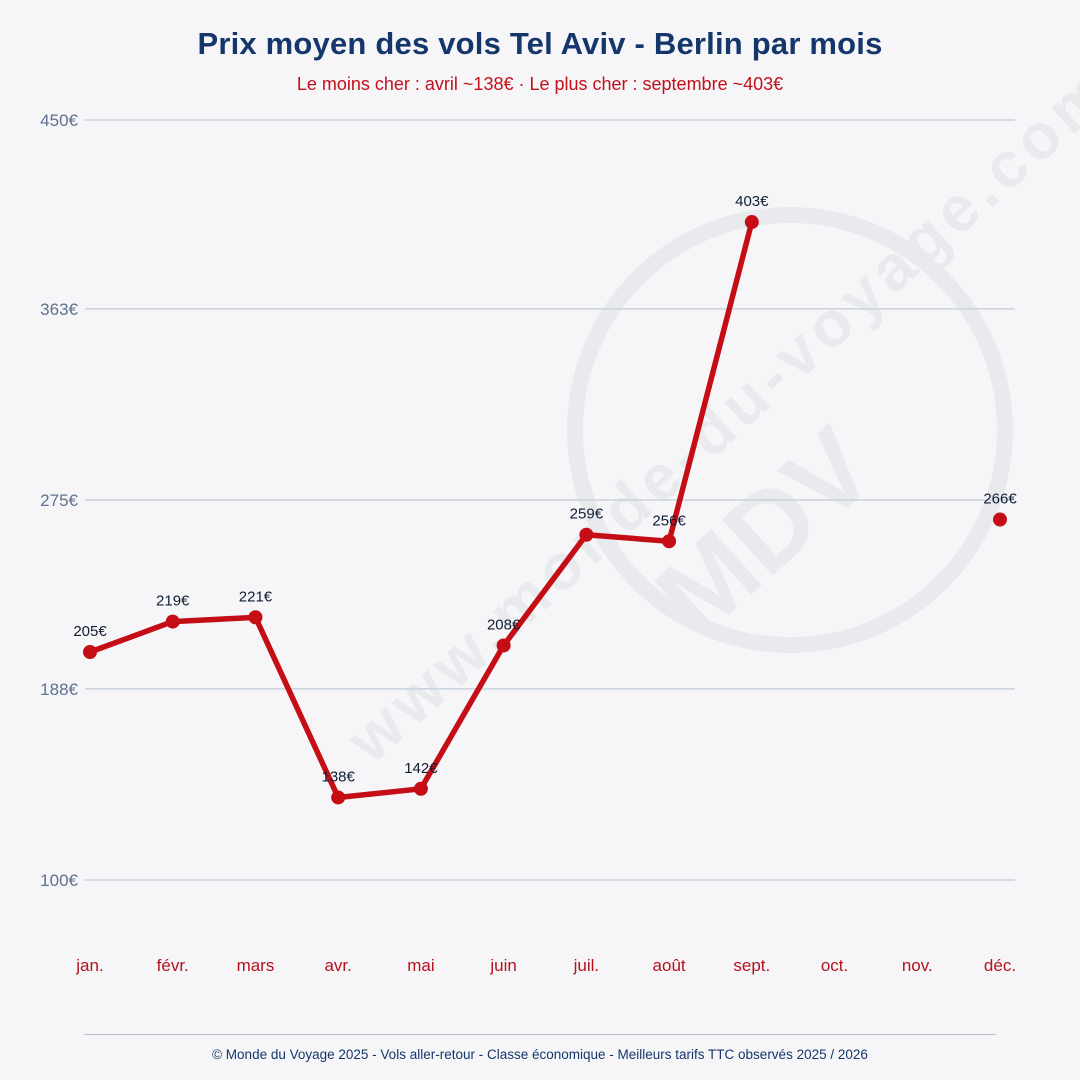 The image size is (1080, 1080). Describe the element at coordinates (59, 500) in the screenshot. I see `y-axis-tick-label: 275€` at that location.